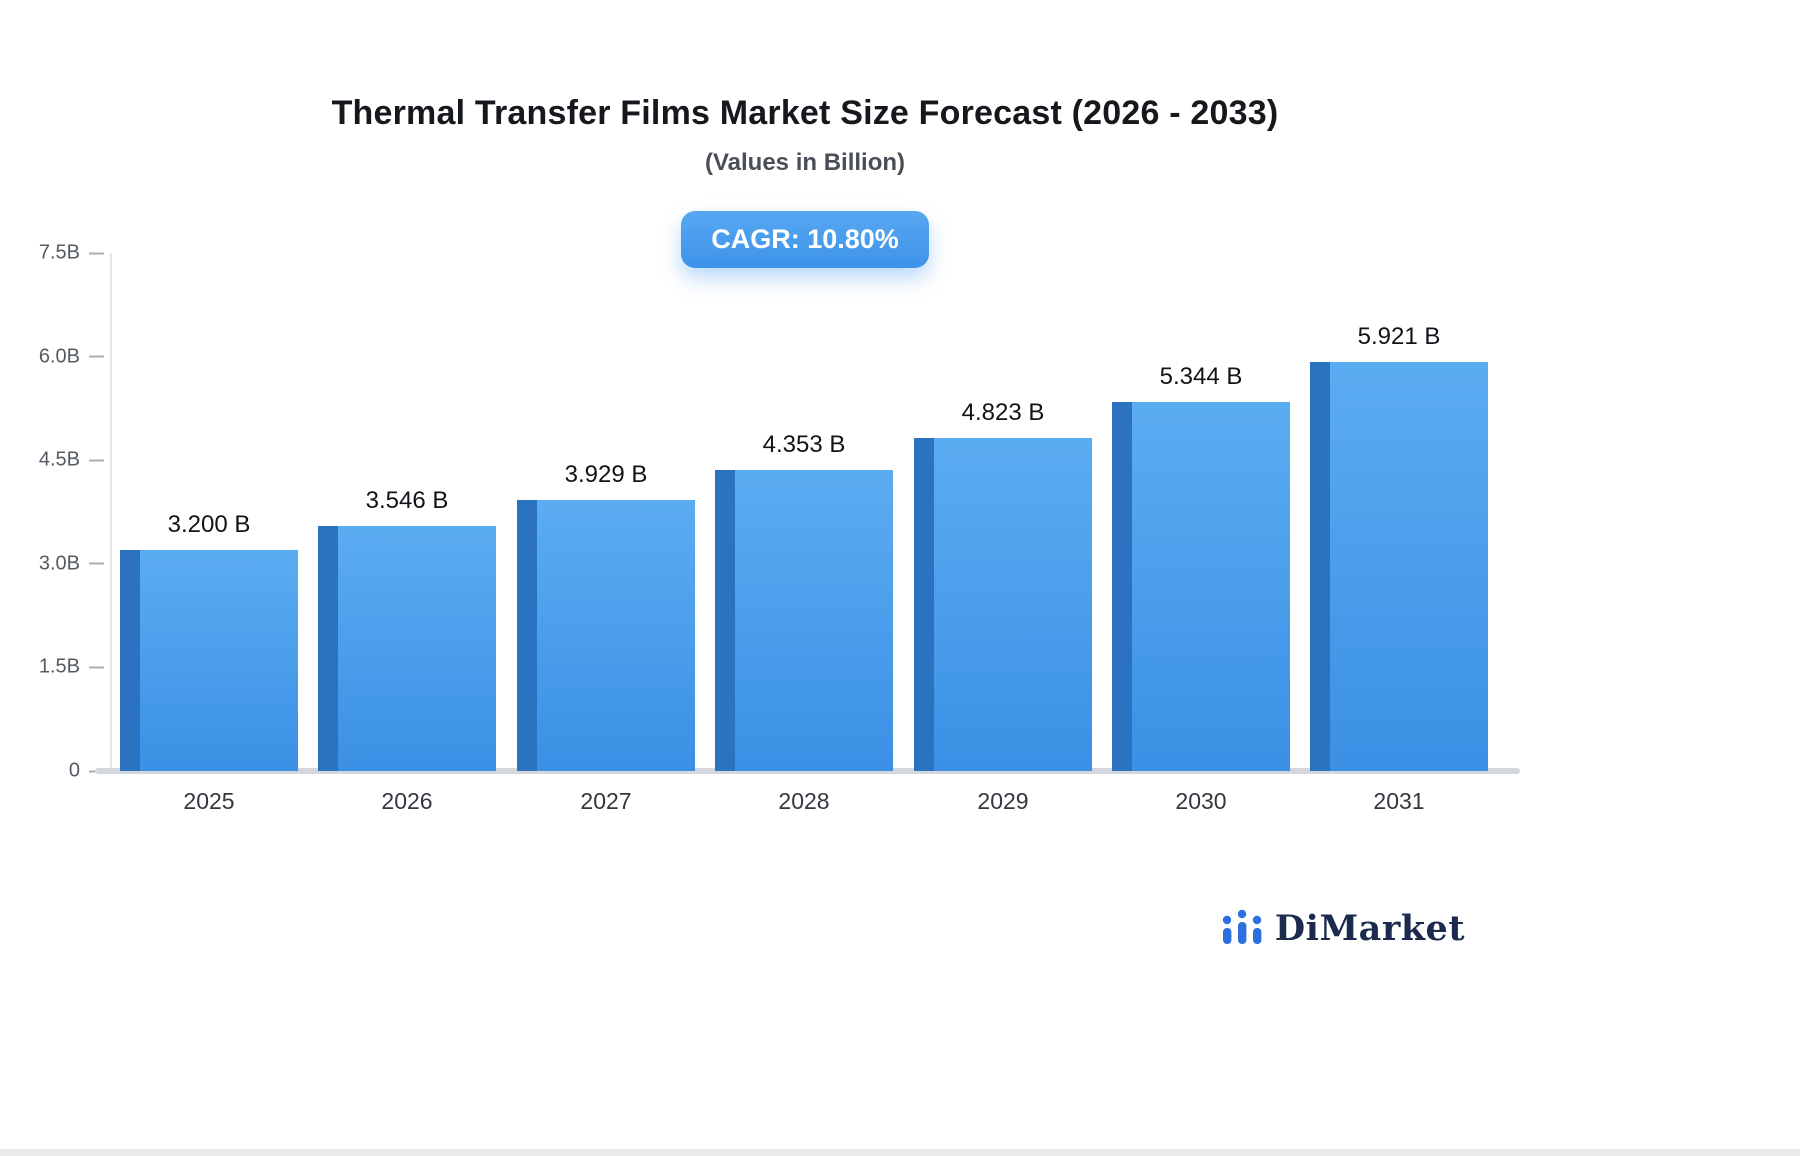 Image resolution: width=1800 pixels, height=1156 pixels. What do you see at coordinates (407, 801) in the screenshot?
I see `x-axis-label-2026: 2026` at bounding box center [407, 801].